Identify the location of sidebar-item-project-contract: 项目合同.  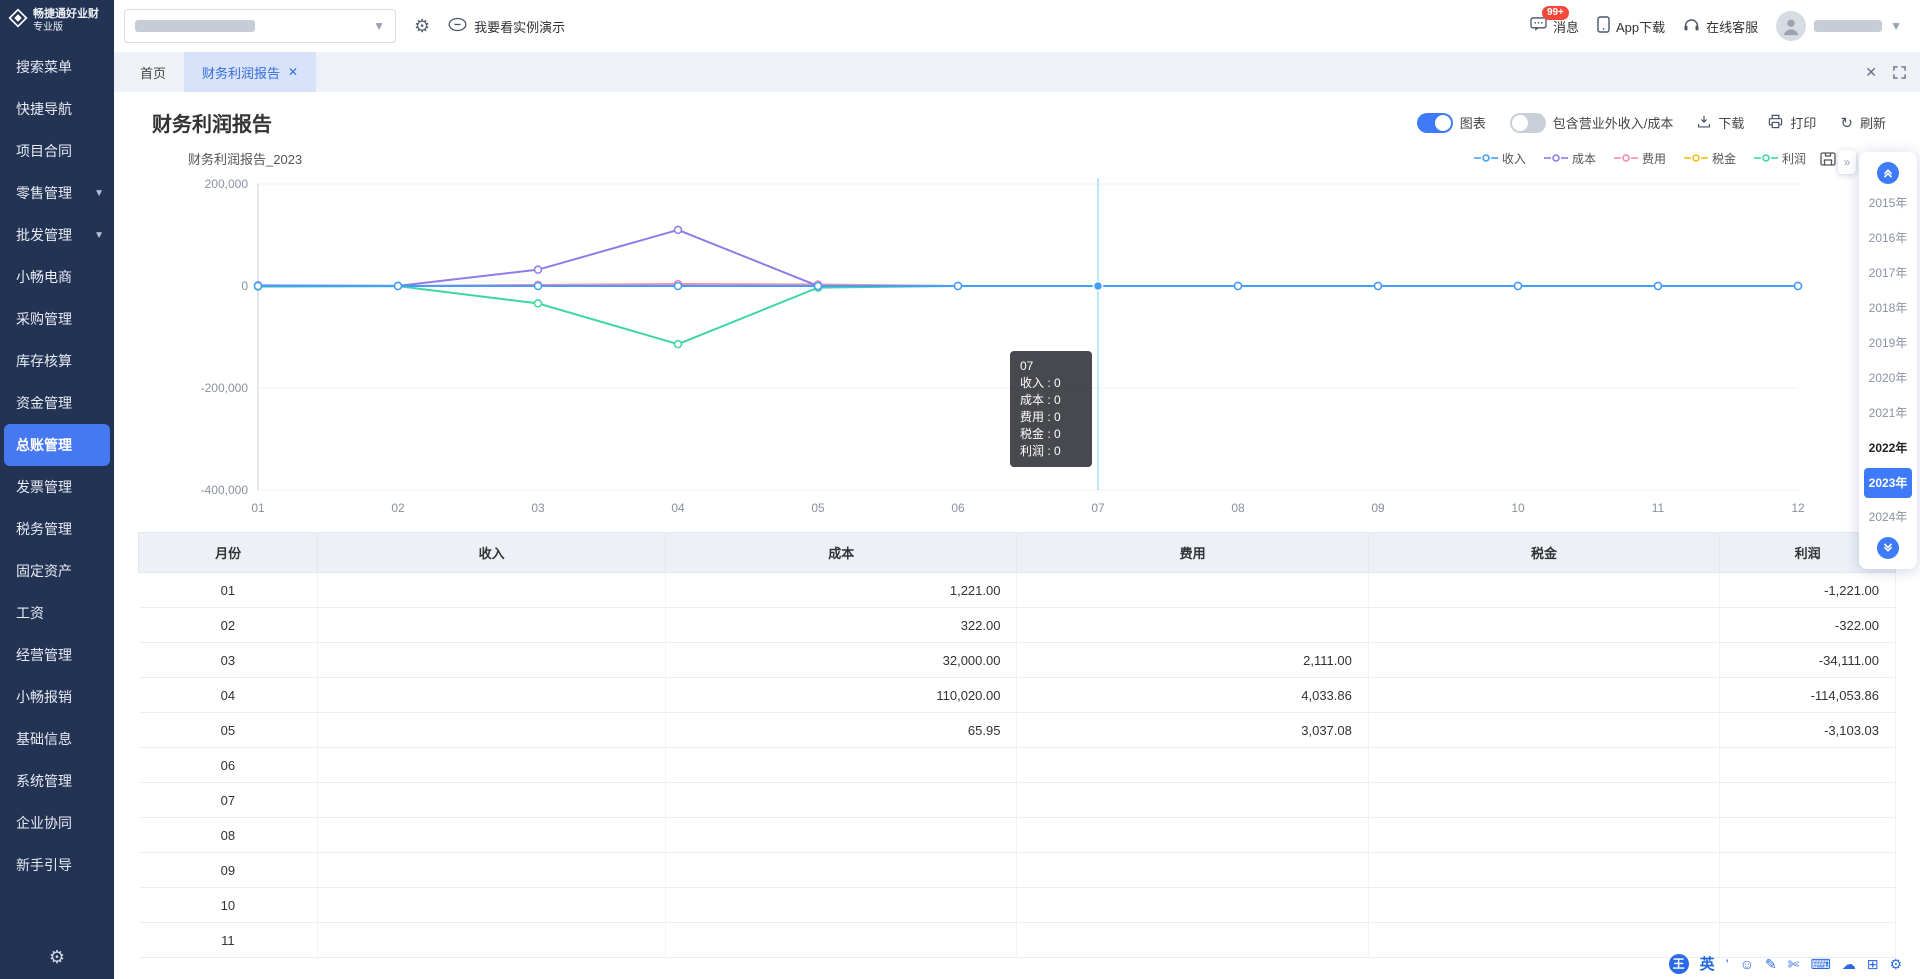
(57, 151).